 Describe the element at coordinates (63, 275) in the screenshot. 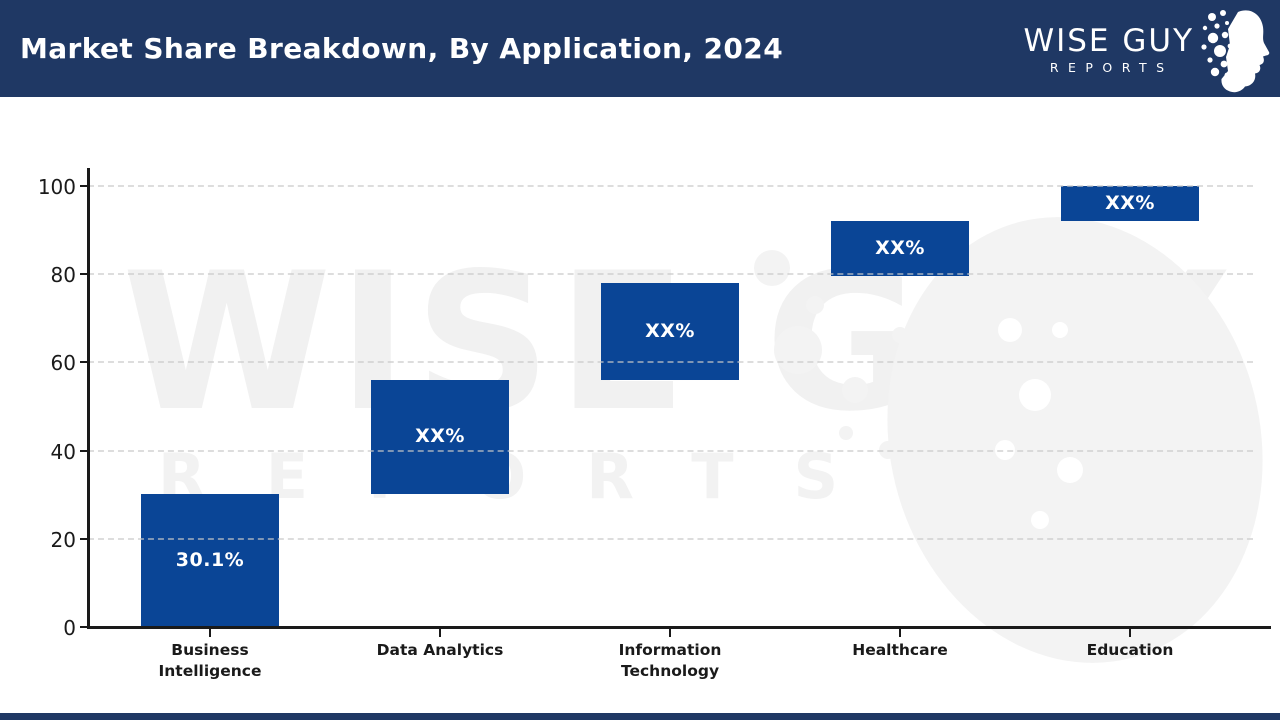

I see `y-tick-label-80: 80` at that location.